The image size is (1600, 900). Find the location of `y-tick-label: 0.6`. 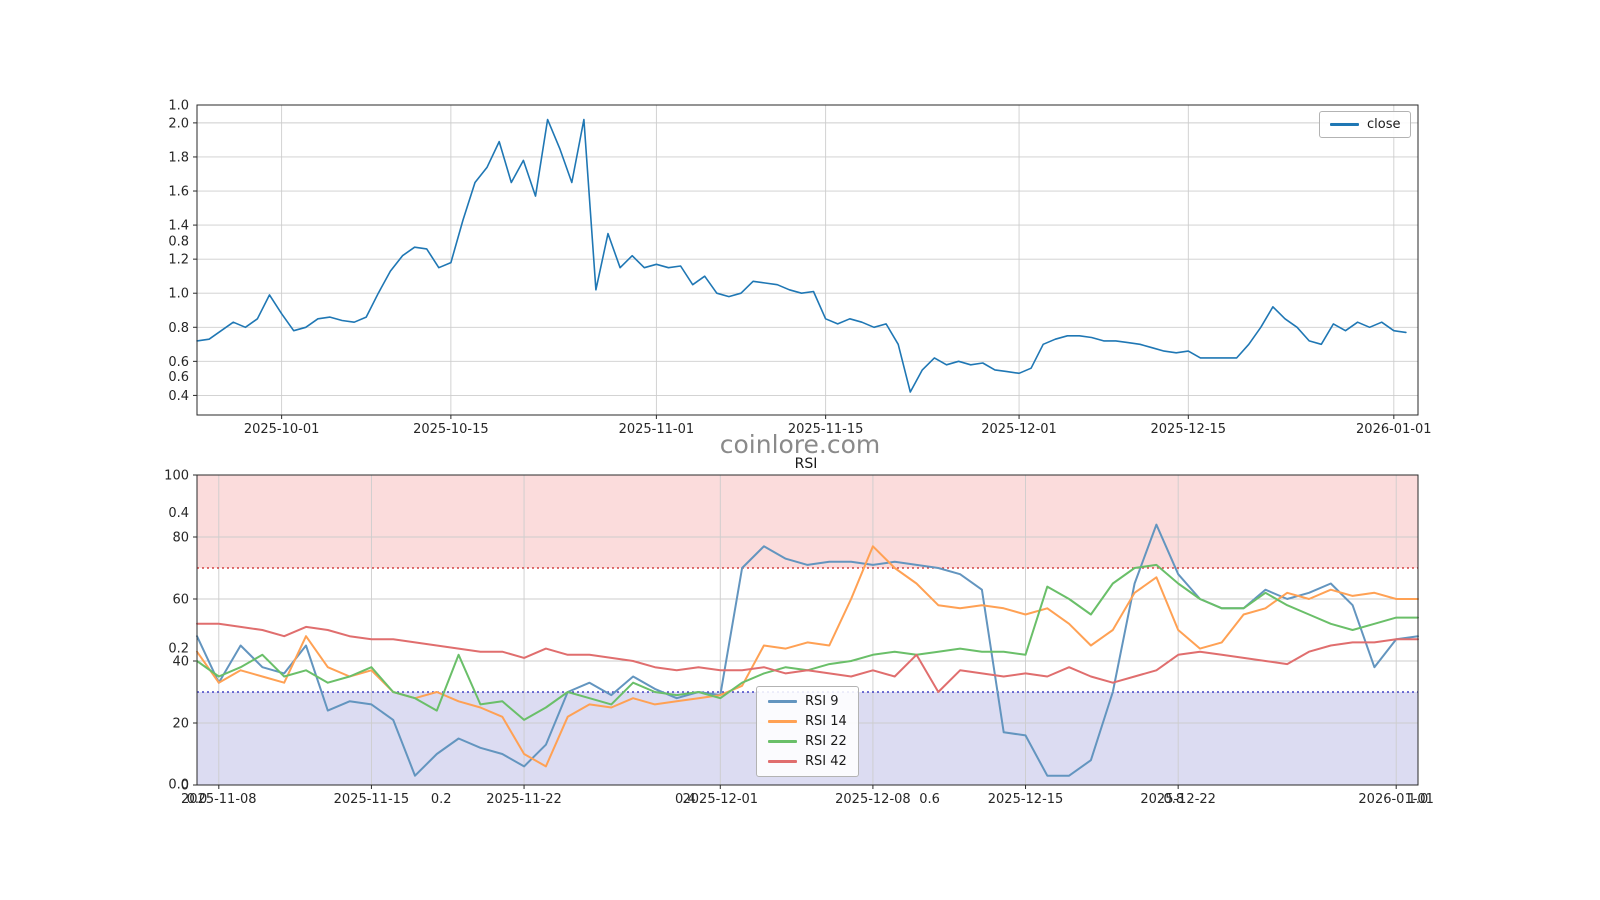

y-tick-label: 0.6 is located at coordinates (178, 362).